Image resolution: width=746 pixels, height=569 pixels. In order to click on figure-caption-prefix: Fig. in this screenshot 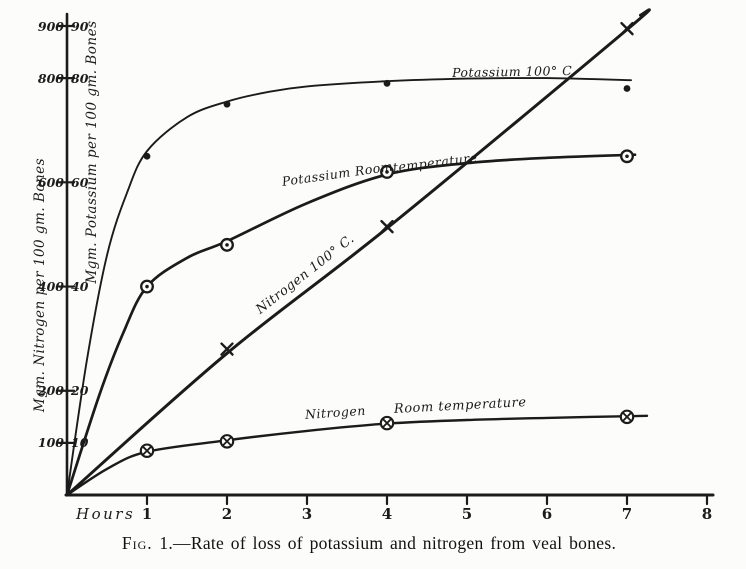, I will do `click(137, 543)`.